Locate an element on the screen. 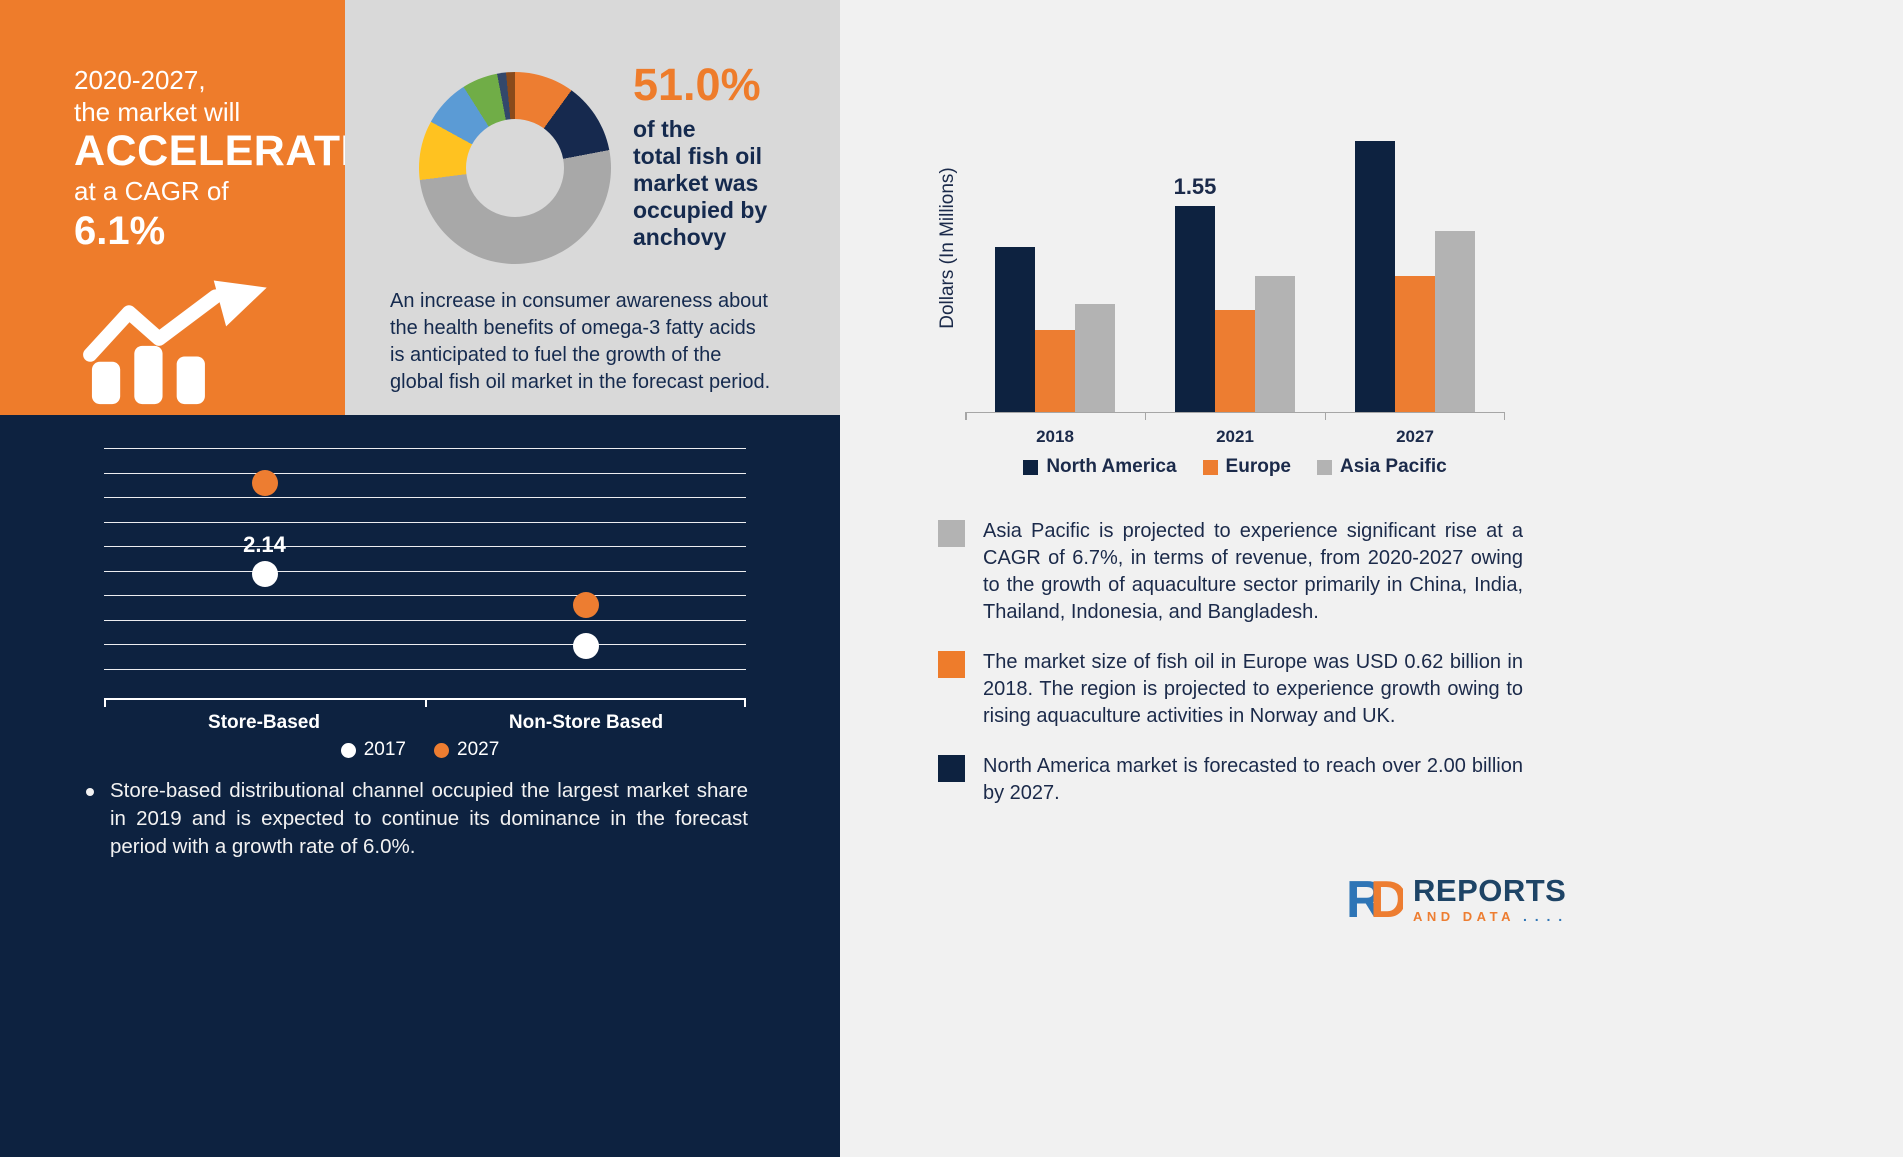 This screenshot has height=1157, width=1903. bar-North America-2027 is located at coordinates (1375, 276).